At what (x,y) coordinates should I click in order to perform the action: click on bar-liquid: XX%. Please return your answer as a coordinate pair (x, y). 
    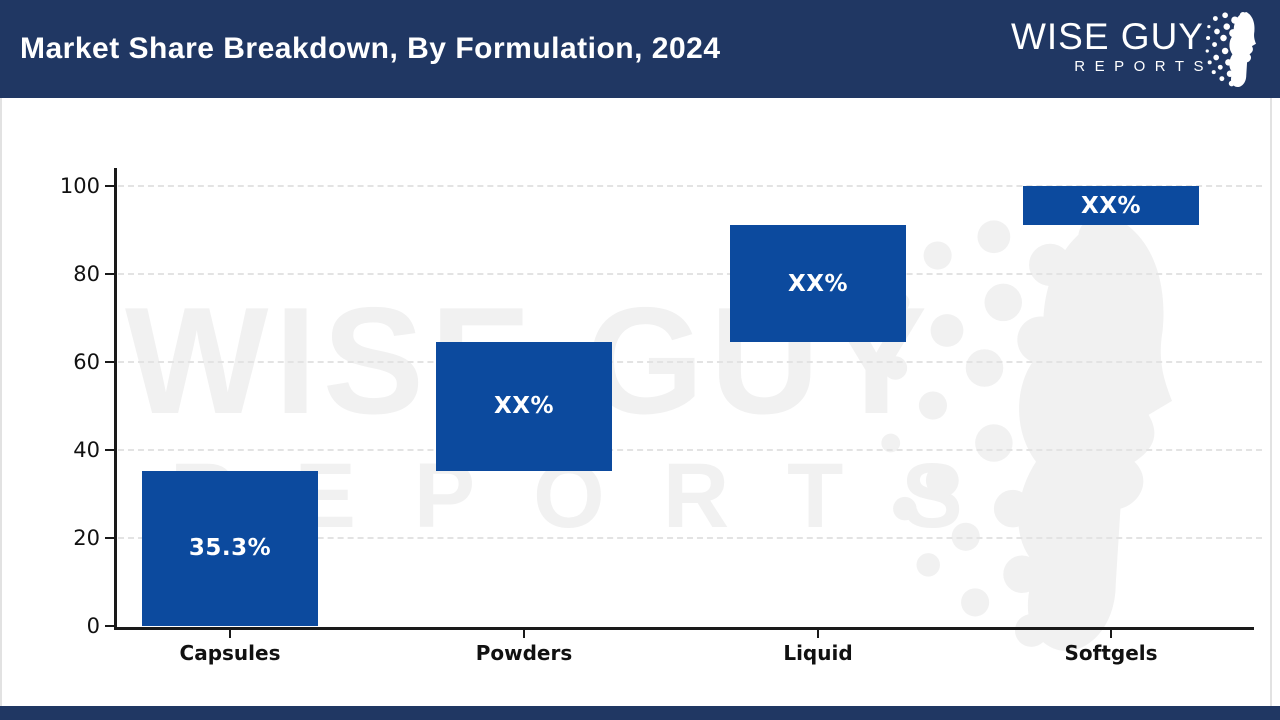
    Looking at the image, I should click on (818, 284).